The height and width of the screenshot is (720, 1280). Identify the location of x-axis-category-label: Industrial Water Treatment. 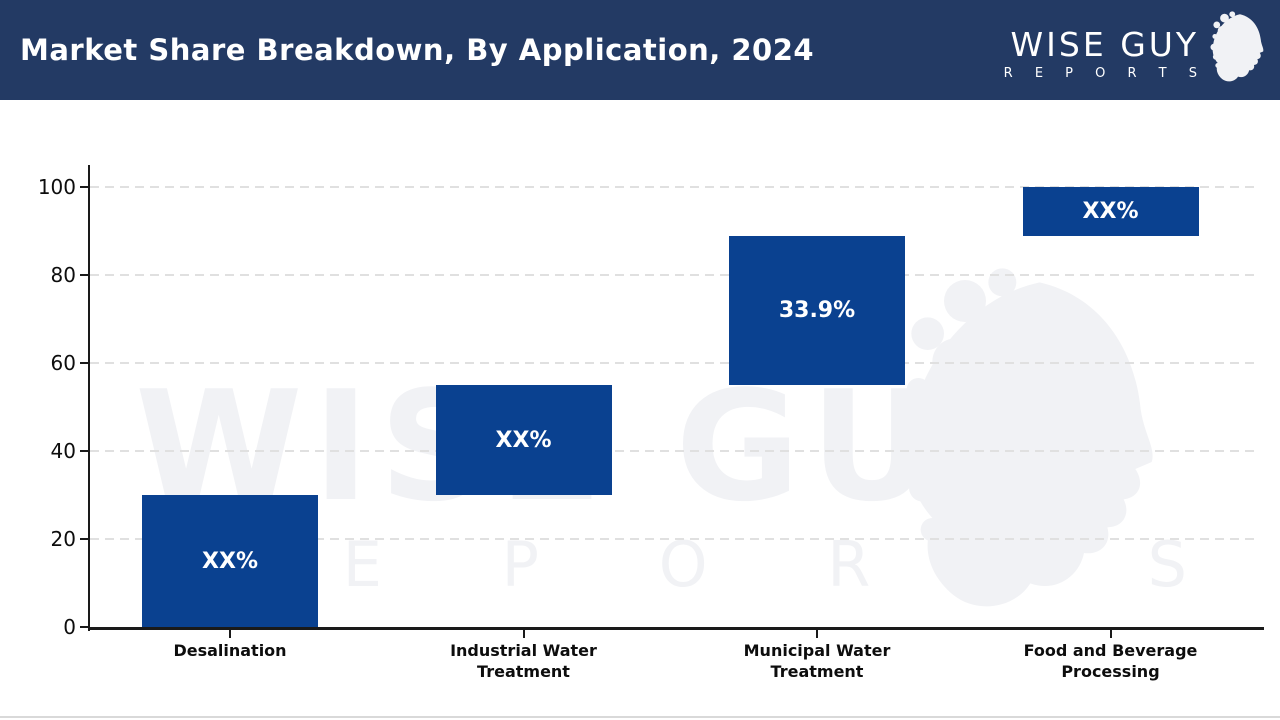
(523, 661).